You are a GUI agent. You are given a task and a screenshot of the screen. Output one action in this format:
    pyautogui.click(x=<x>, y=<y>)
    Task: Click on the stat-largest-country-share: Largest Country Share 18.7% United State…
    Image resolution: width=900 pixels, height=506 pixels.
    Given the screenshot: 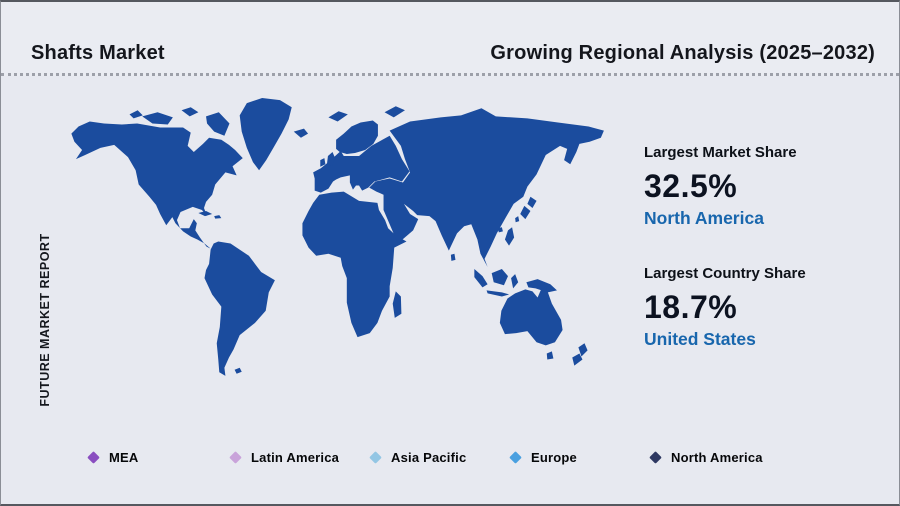 What is the action you would take?
    pyautogui.click(x=766, y=307)
    